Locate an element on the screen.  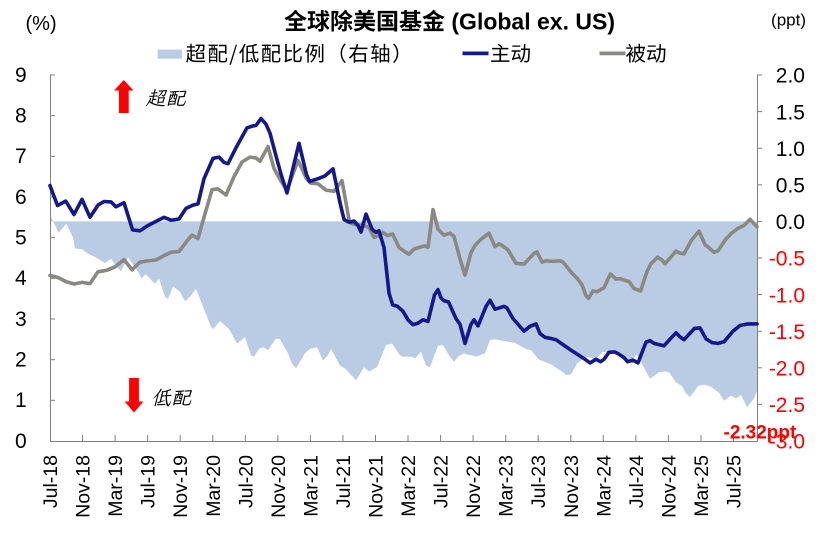
svg-text: Mar-23 is located at coordinates (507, 486).